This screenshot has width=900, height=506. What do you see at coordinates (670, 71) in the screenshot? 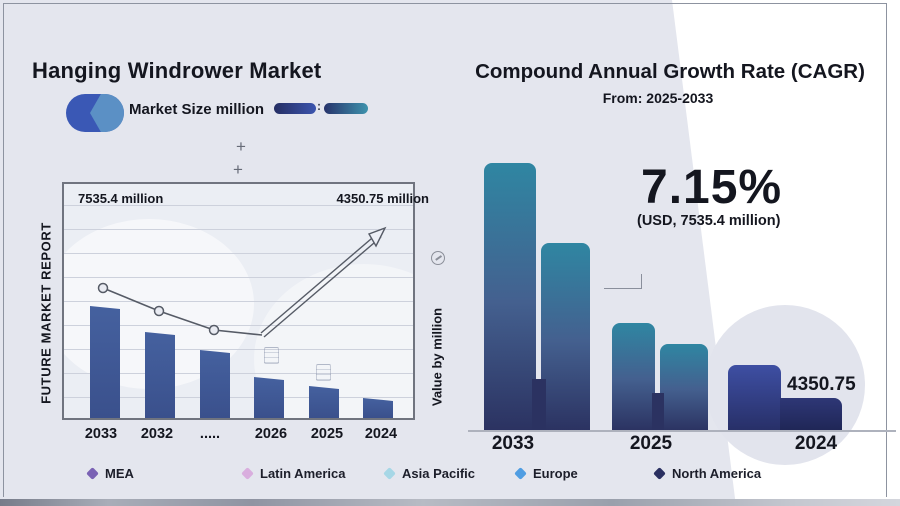
I see `cagr-title: Compound Annual Growth Rate (CAGR)` at bounding box center [670, 71].